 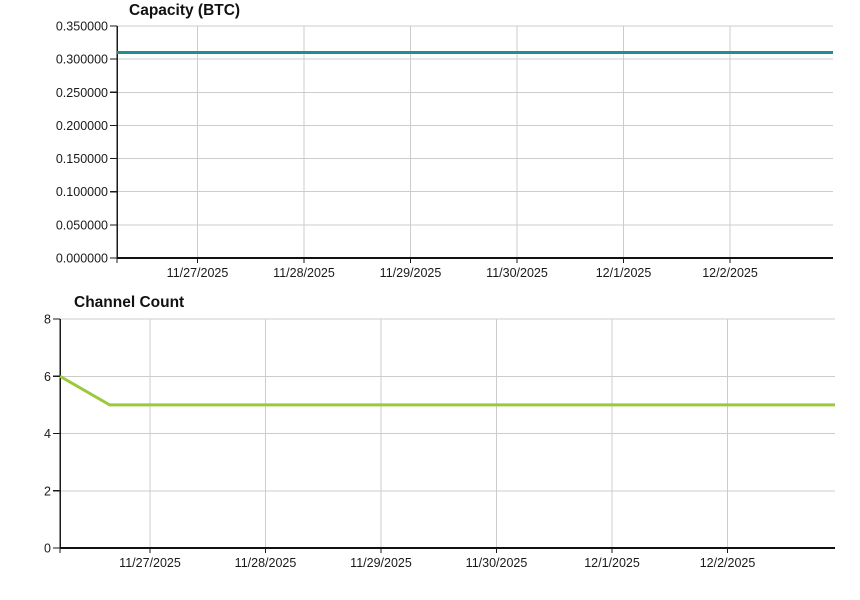 What do you see at coordinates (47, 549) in the screenshot?
I see `y-axis-label: 0` at bounding box center [47, 549].